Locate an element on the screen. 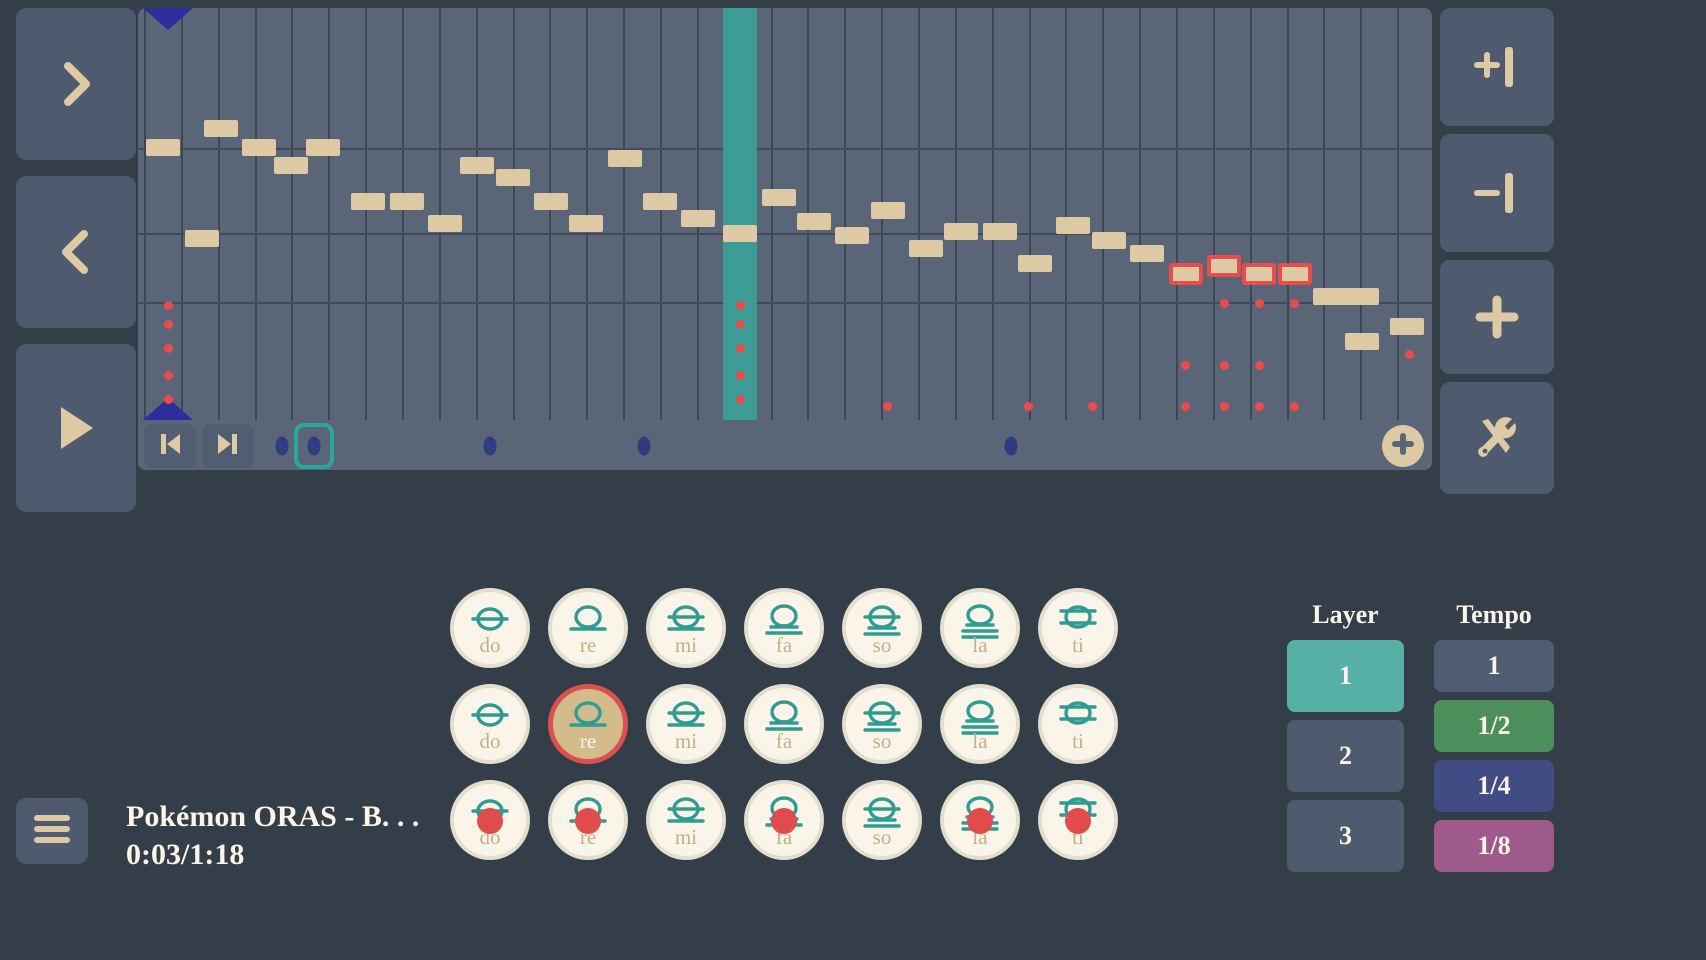 Image resolution: width=1706 pixels, height=960 pixels. note-button-so-2: so is located at coordinates (882, 724).